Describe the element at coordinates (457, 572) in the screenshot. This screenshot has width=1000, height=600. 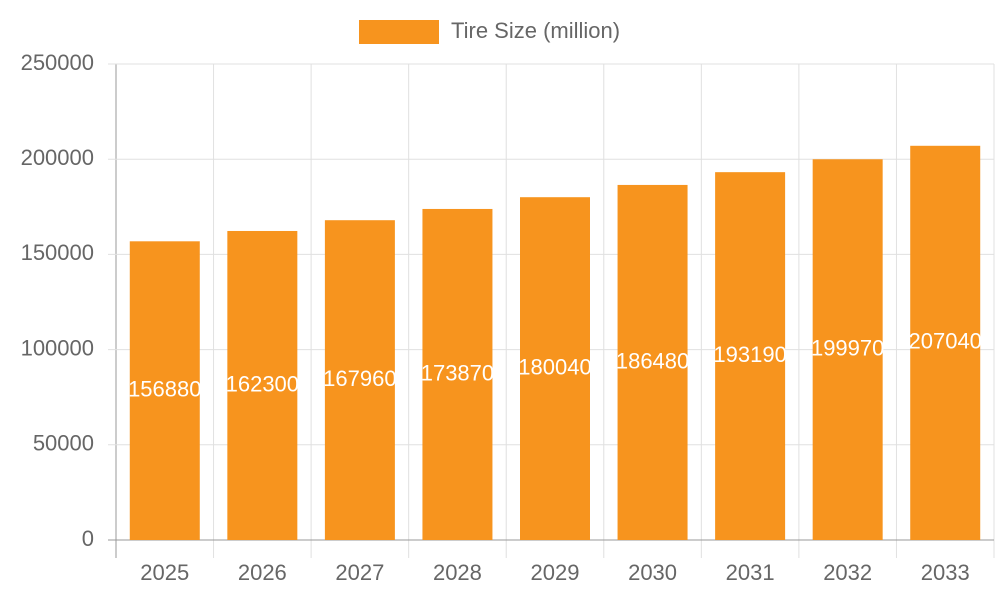
I see `x-tick-label: 2028` at that location.